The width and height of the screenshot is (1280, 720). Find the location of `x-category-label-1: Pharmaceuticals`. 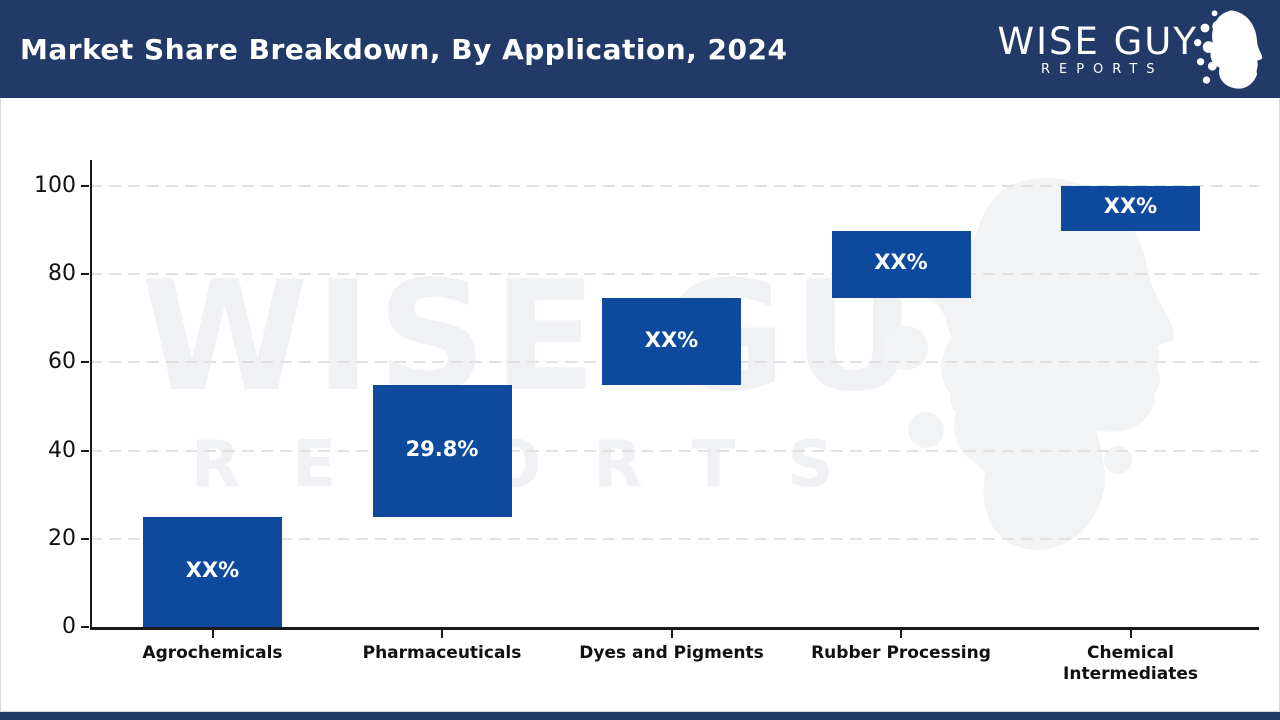

x-category-label-1: Pharmaceuticals is located at coordinates (442, 653).